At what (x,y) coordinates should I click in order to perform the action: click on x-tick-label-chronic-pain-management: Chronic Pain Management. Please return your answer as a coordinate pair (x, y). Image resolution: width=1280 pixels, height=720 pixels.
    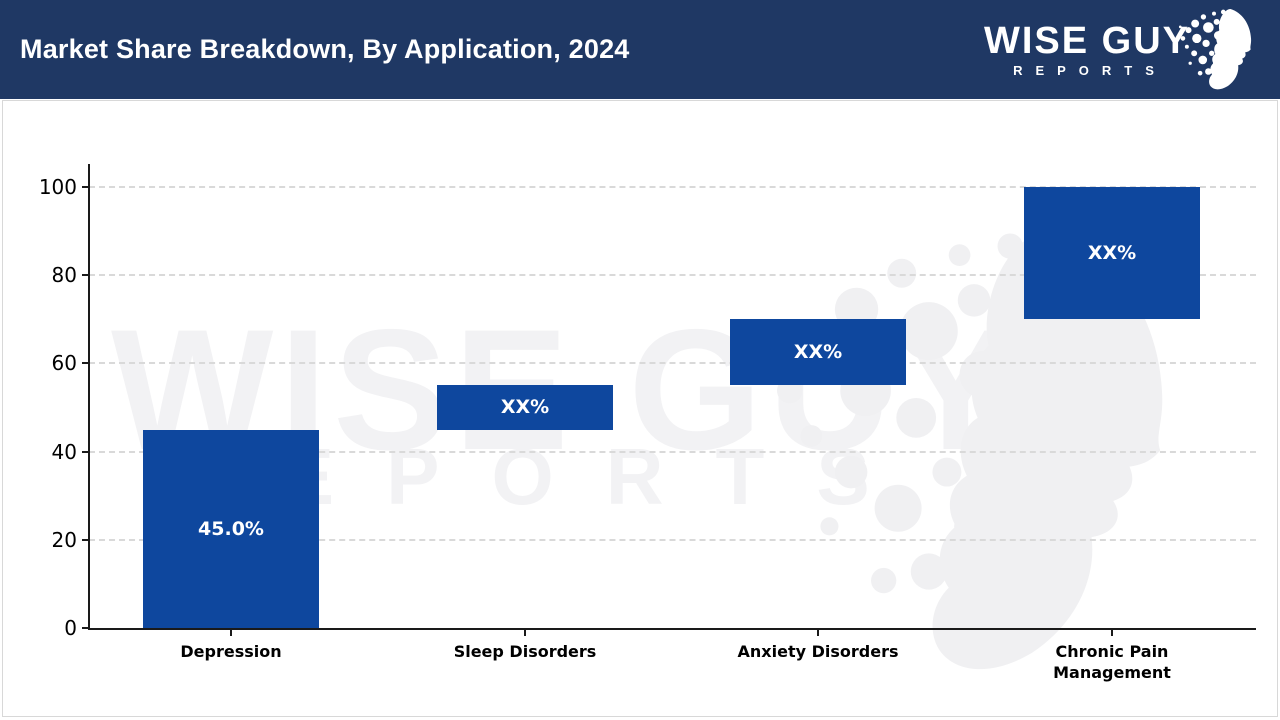
    Looking at the image, I should click on (1112, 662).